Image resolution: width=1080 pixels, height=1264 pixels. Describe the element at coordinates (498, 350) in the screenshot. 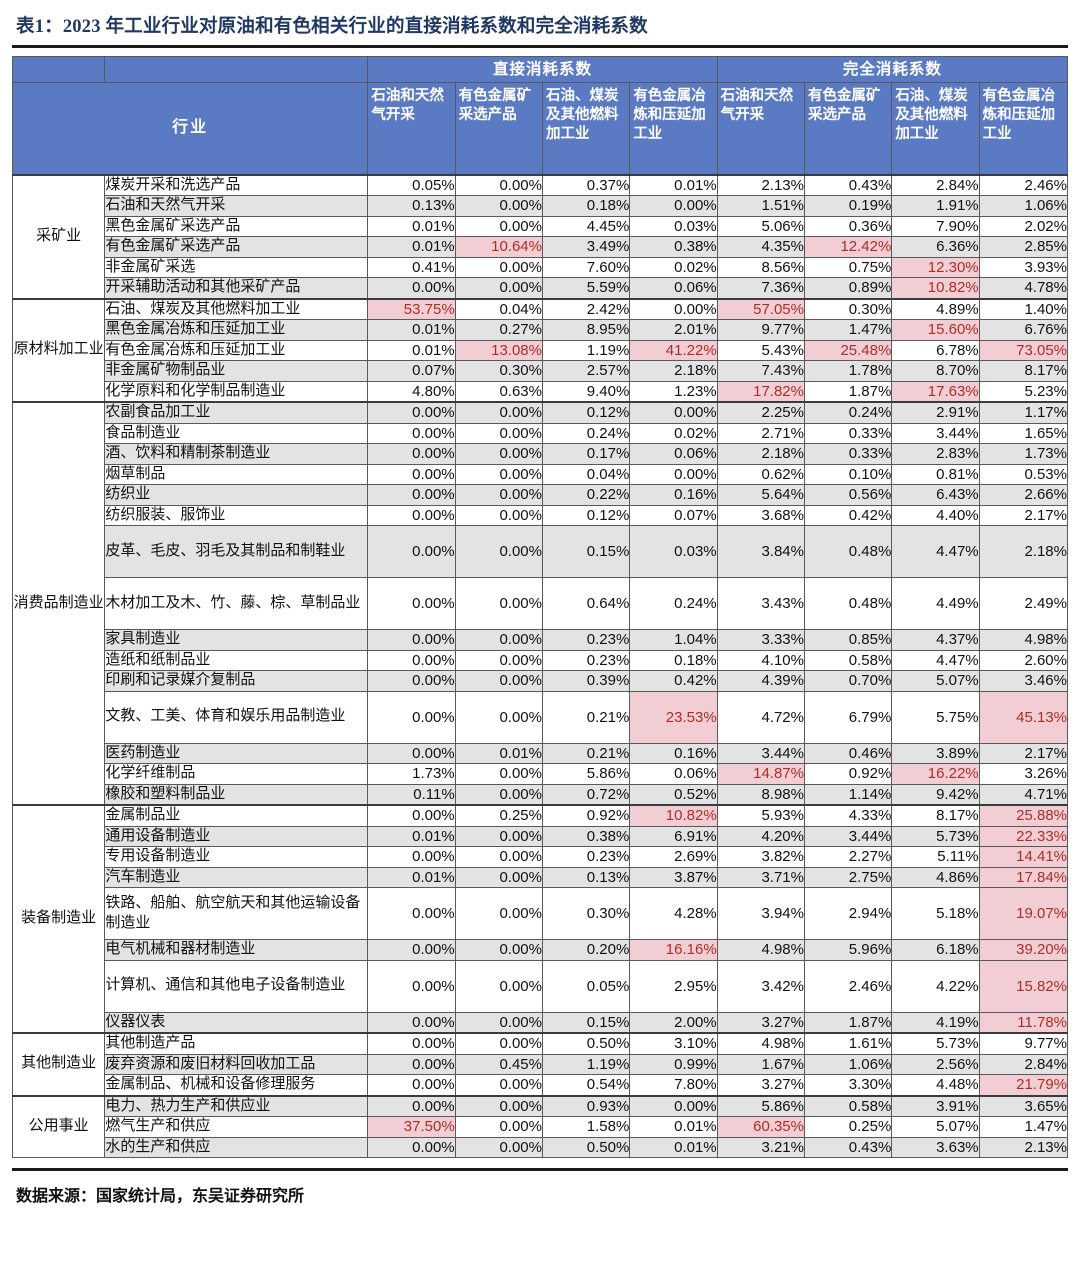

I see `value-cell-highlighted: 13.08%` at that location.